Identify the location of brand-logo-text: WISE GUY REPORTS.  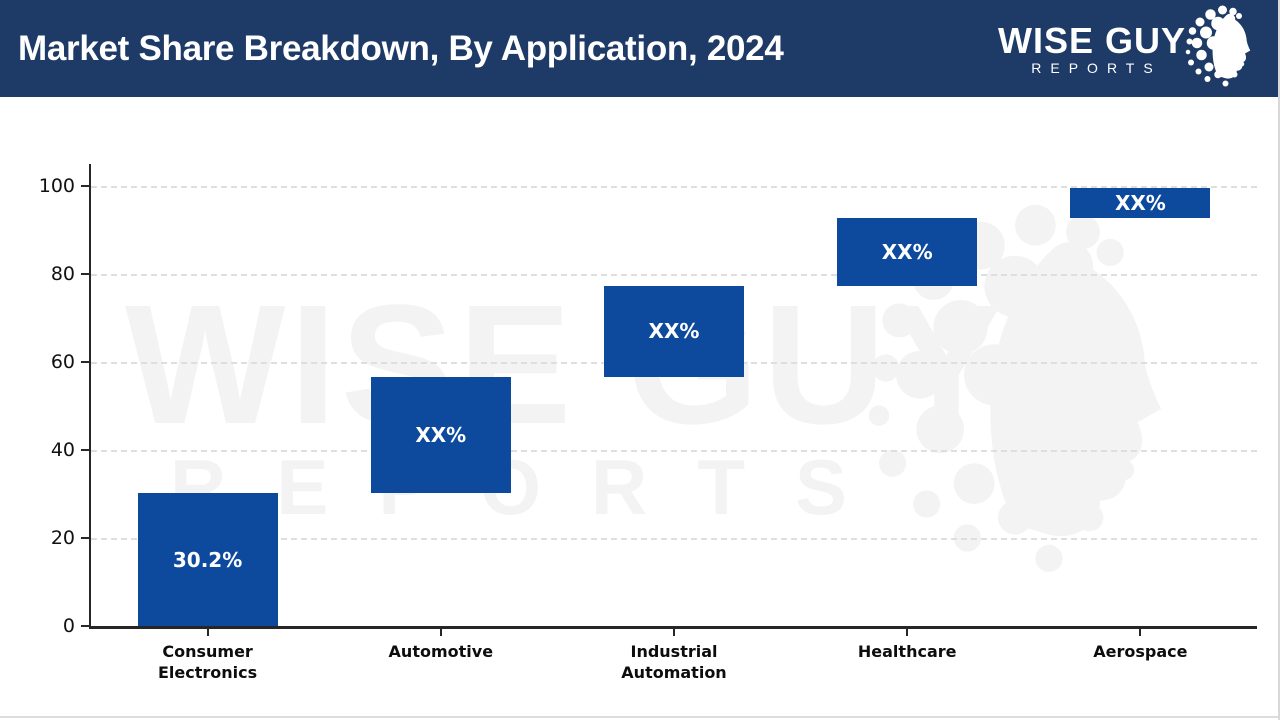
(1091, 47).